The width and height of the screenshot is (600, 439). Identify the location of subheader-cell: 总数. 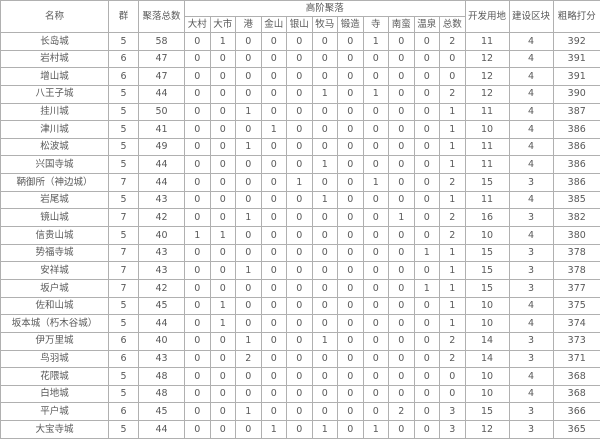
(453, 25).